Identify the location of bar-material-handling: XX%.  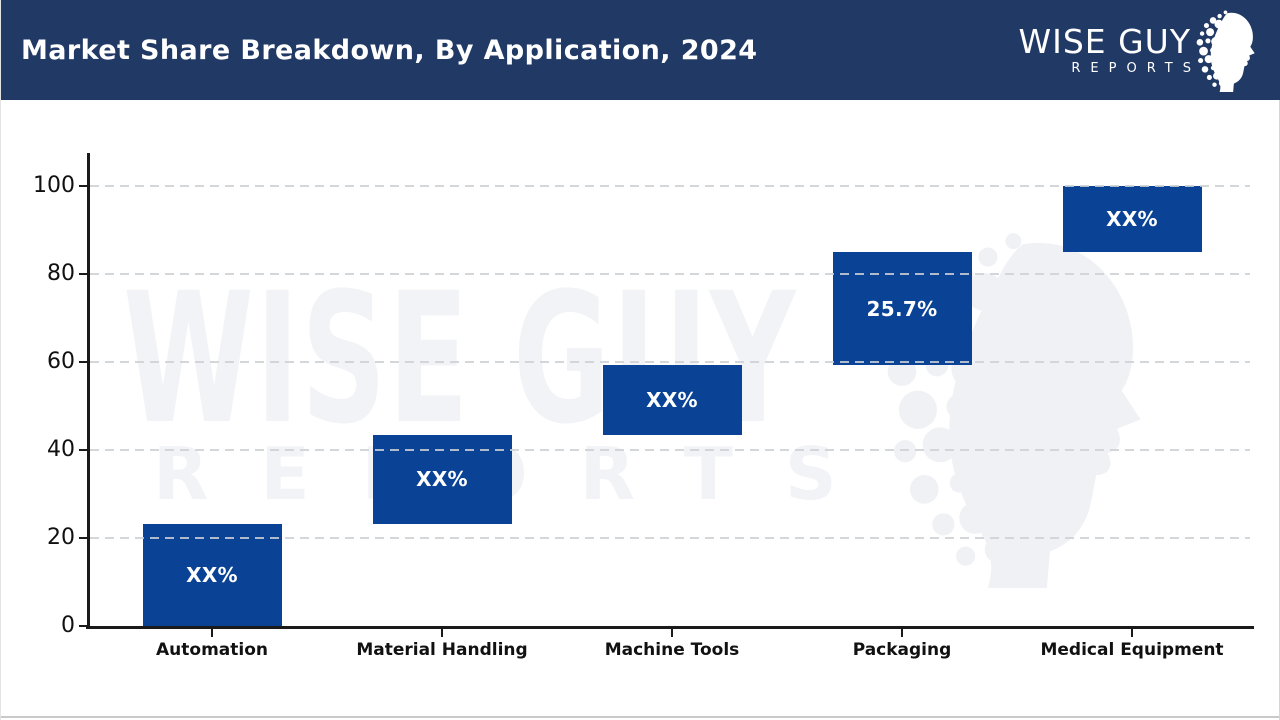
(442, 479).